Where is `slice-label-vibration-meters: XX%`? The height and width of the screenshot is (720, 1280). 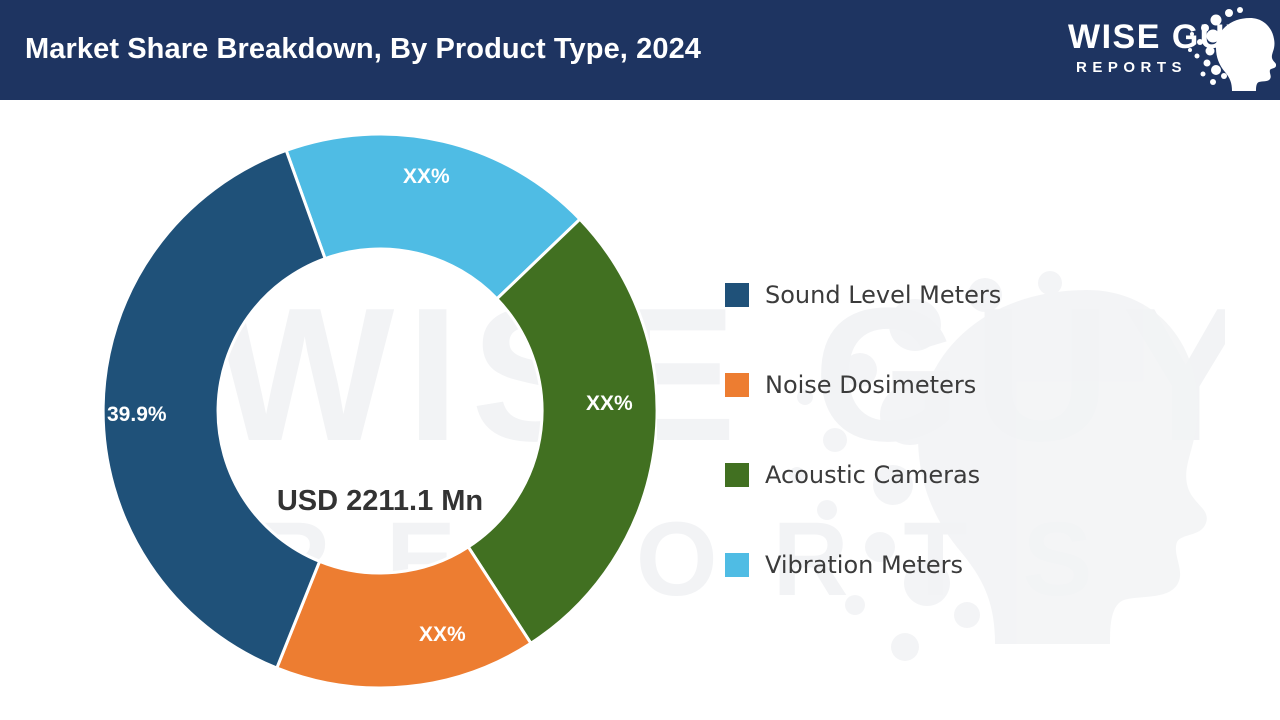
slice-label-vibration-meters: XX% is located at coordinates (426, 176).